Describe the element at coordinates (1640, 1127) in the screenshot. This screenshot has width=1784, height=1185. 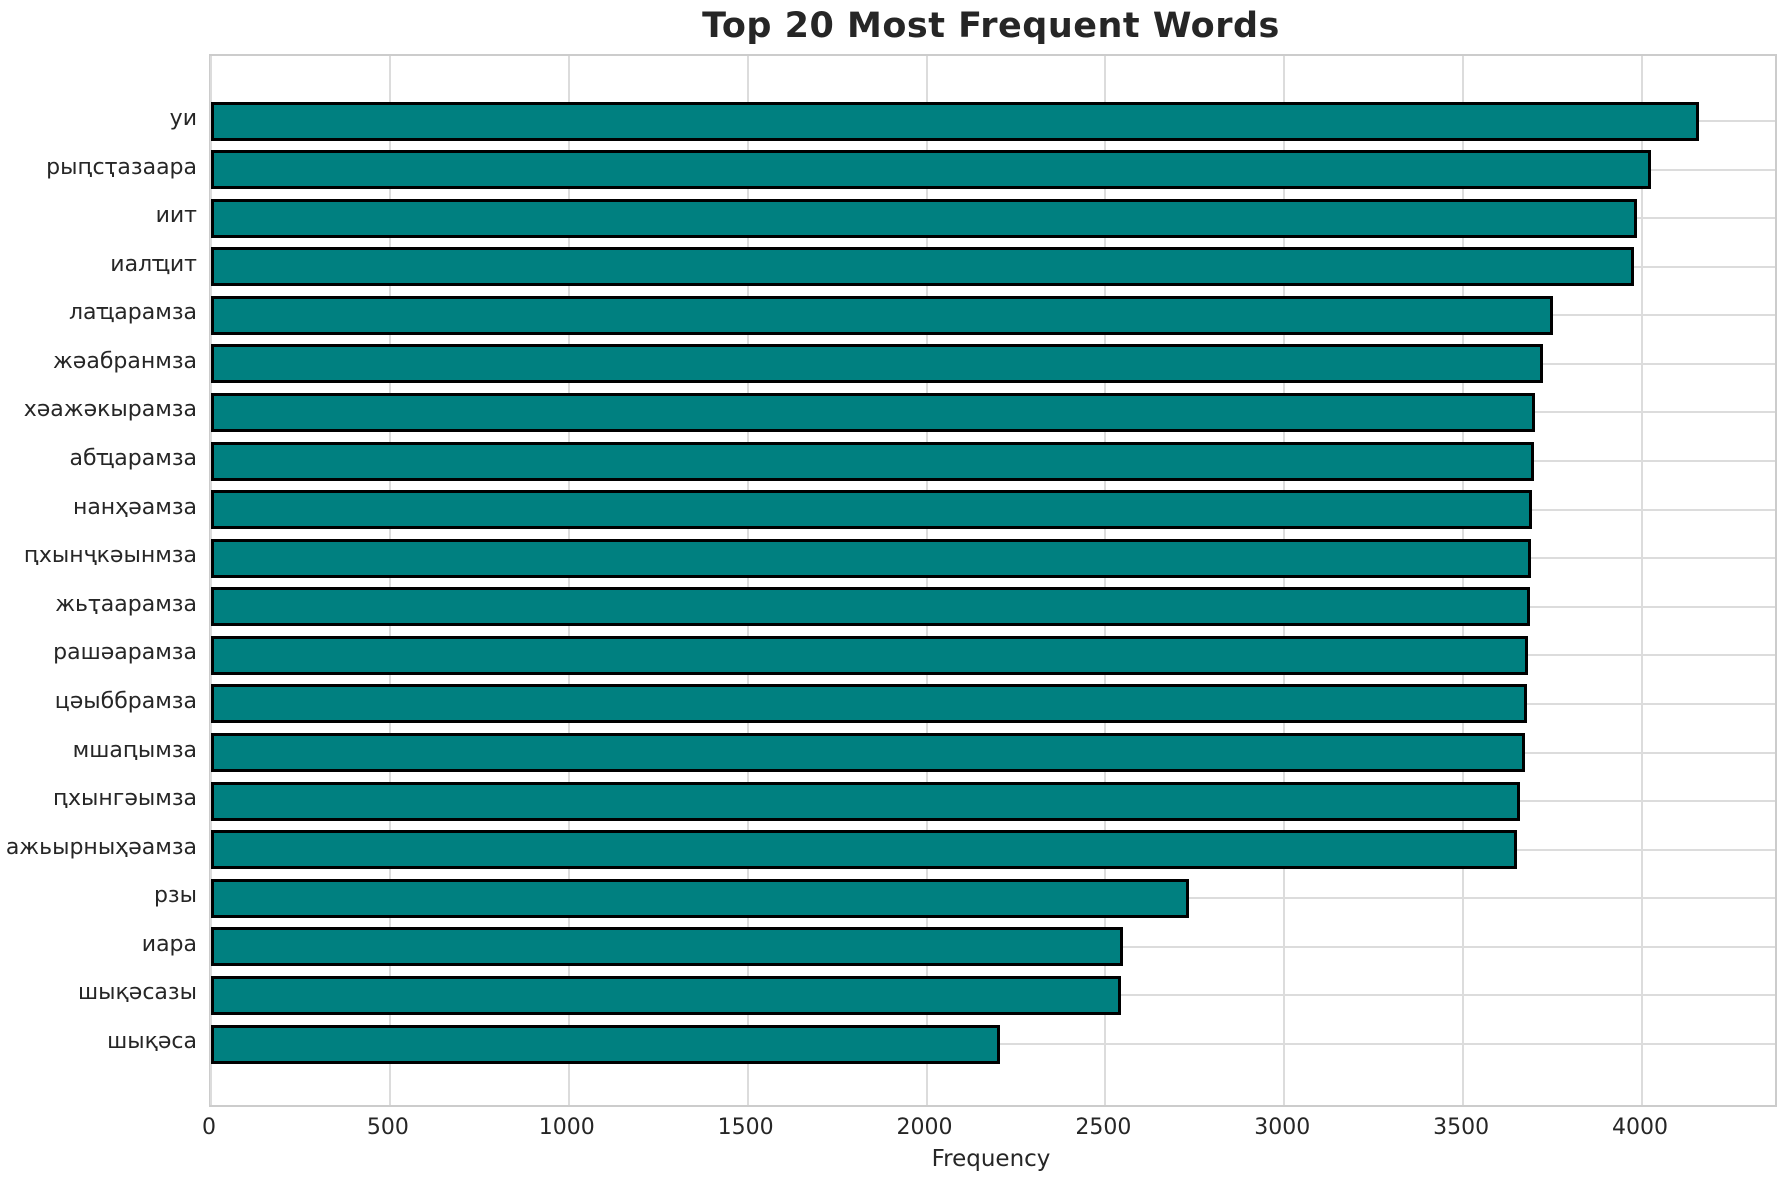
I see `x-tick-label: 4000` at that location.